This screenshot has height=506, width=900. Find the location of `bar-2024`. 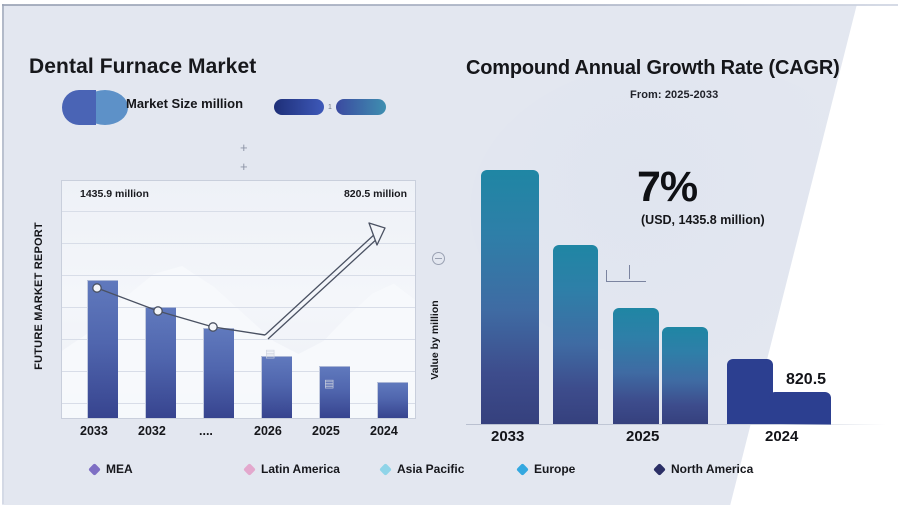

bar-2024 is located at coordinates (392, 400).